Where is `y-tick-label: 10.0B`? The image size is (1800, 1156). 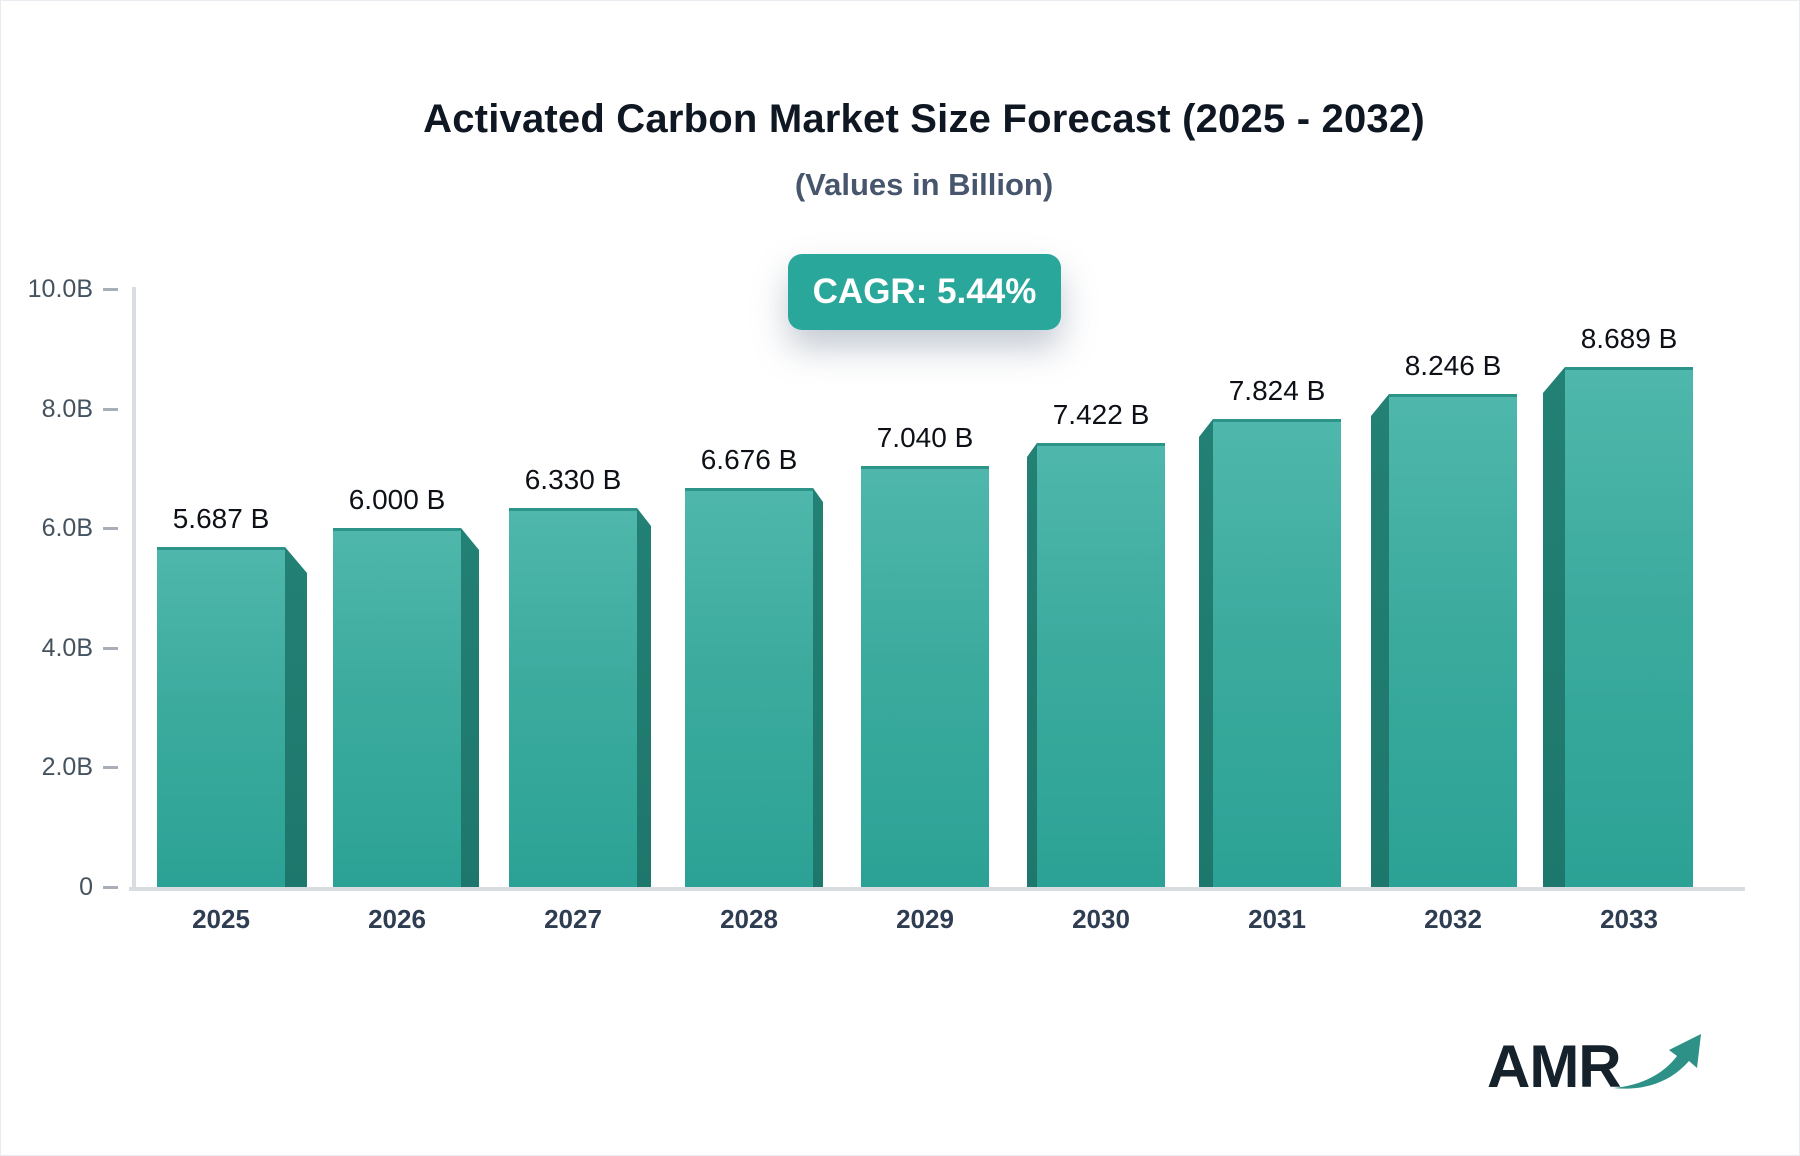
y-tick-label: 10.0B is located at coordinates (60, 289).